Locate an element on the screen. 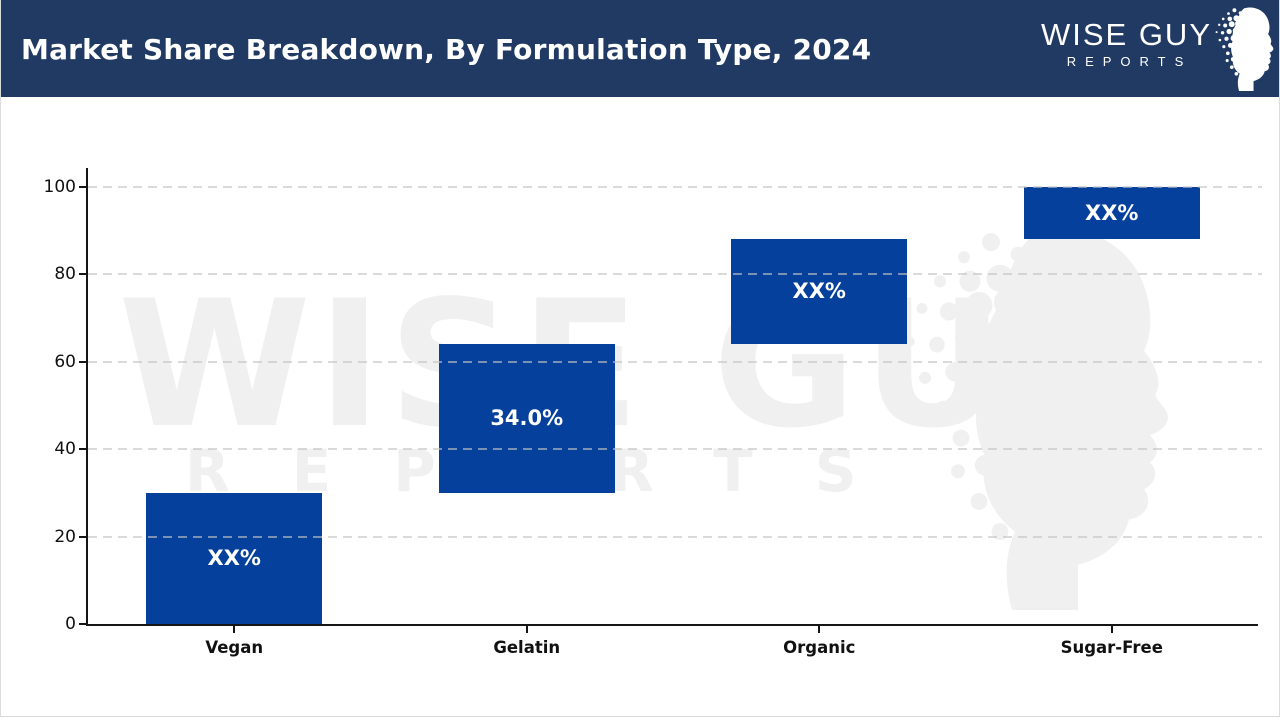 The height and width of the screenshot is (720, 1280). dotted-head-profile-icon is located at coordinates (1244, 49).